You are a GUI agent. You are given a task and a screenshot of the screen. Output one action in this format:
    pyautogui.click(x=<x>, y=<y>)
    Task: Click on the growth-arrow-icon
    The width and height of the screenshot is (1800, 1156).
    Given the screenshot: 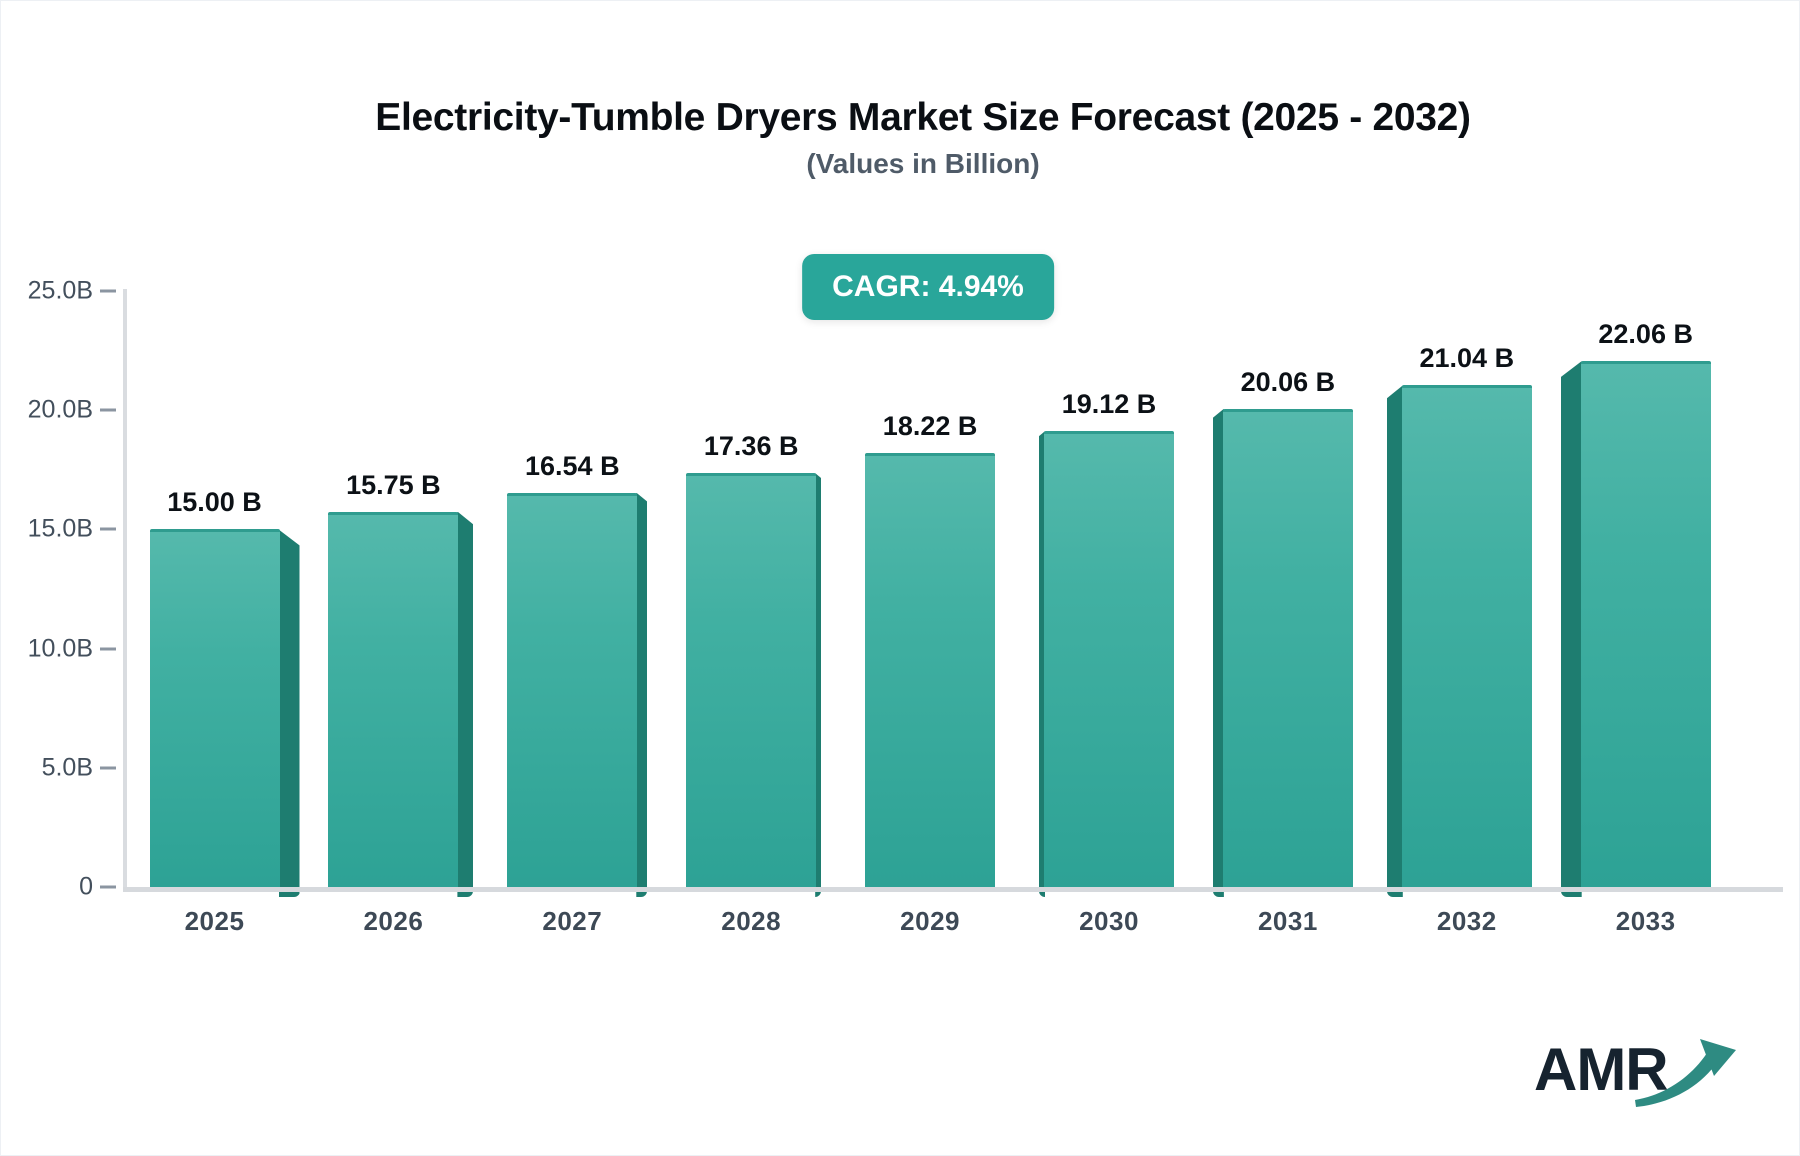 What is the action you would take?
    pyautogui.click(x=1685, y=1073)
    